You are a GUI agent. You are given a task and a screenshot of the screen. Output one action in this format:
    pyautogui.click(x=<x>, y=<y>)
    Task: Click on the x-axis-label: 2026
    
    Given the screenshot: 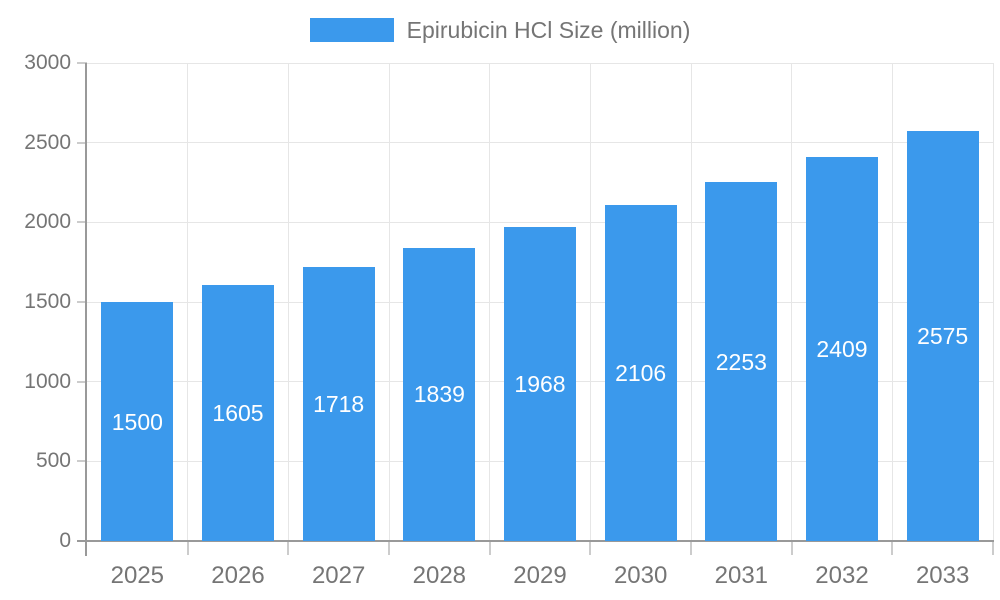 What is the action you would take?
    pyautogui.click(x=238, y=575)
    